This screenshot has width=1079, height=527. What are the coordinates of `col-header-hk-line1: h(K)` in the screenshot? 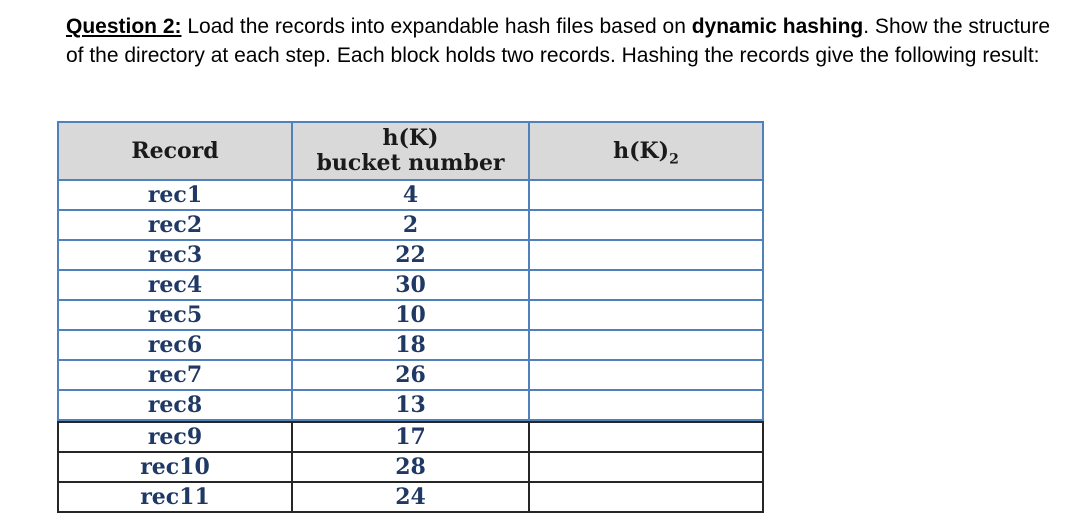 It's located at (410, 138).